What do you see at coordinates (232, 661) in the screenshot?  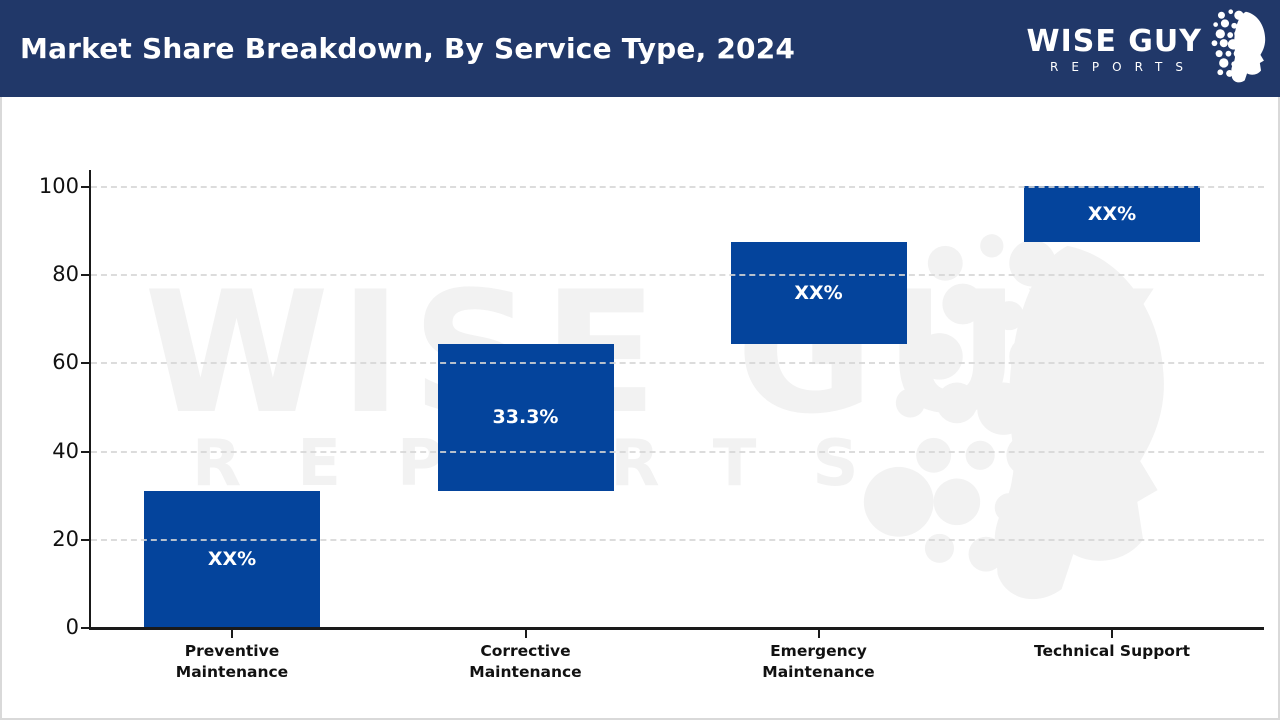 I see `x-axis-category-label: Preventive Maintenance` at bounding box center [232, 661].